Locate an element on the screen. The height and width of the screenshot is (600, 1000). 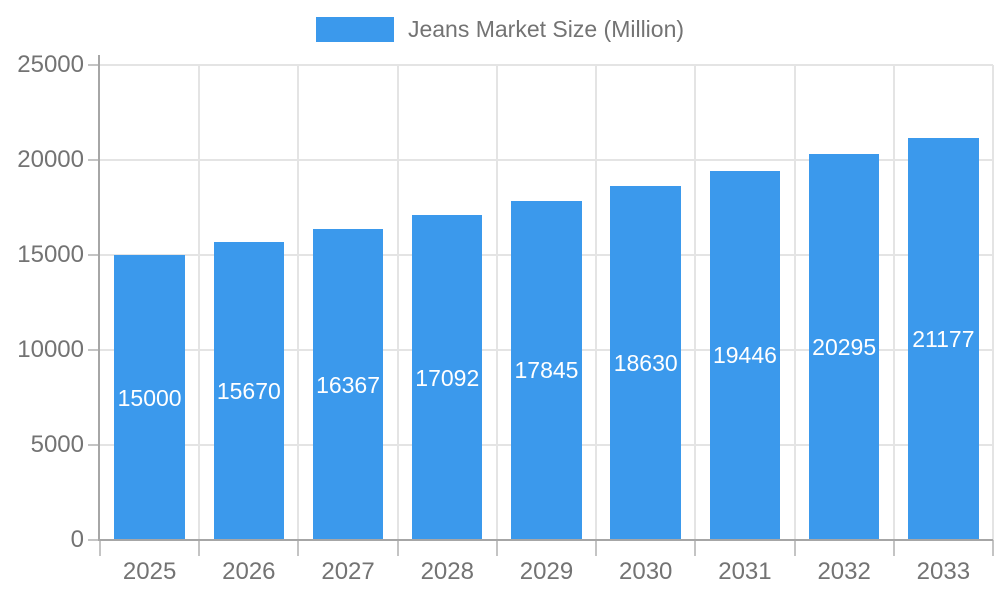
bar-value-label: 15670 is located at coordinates (248, 391).